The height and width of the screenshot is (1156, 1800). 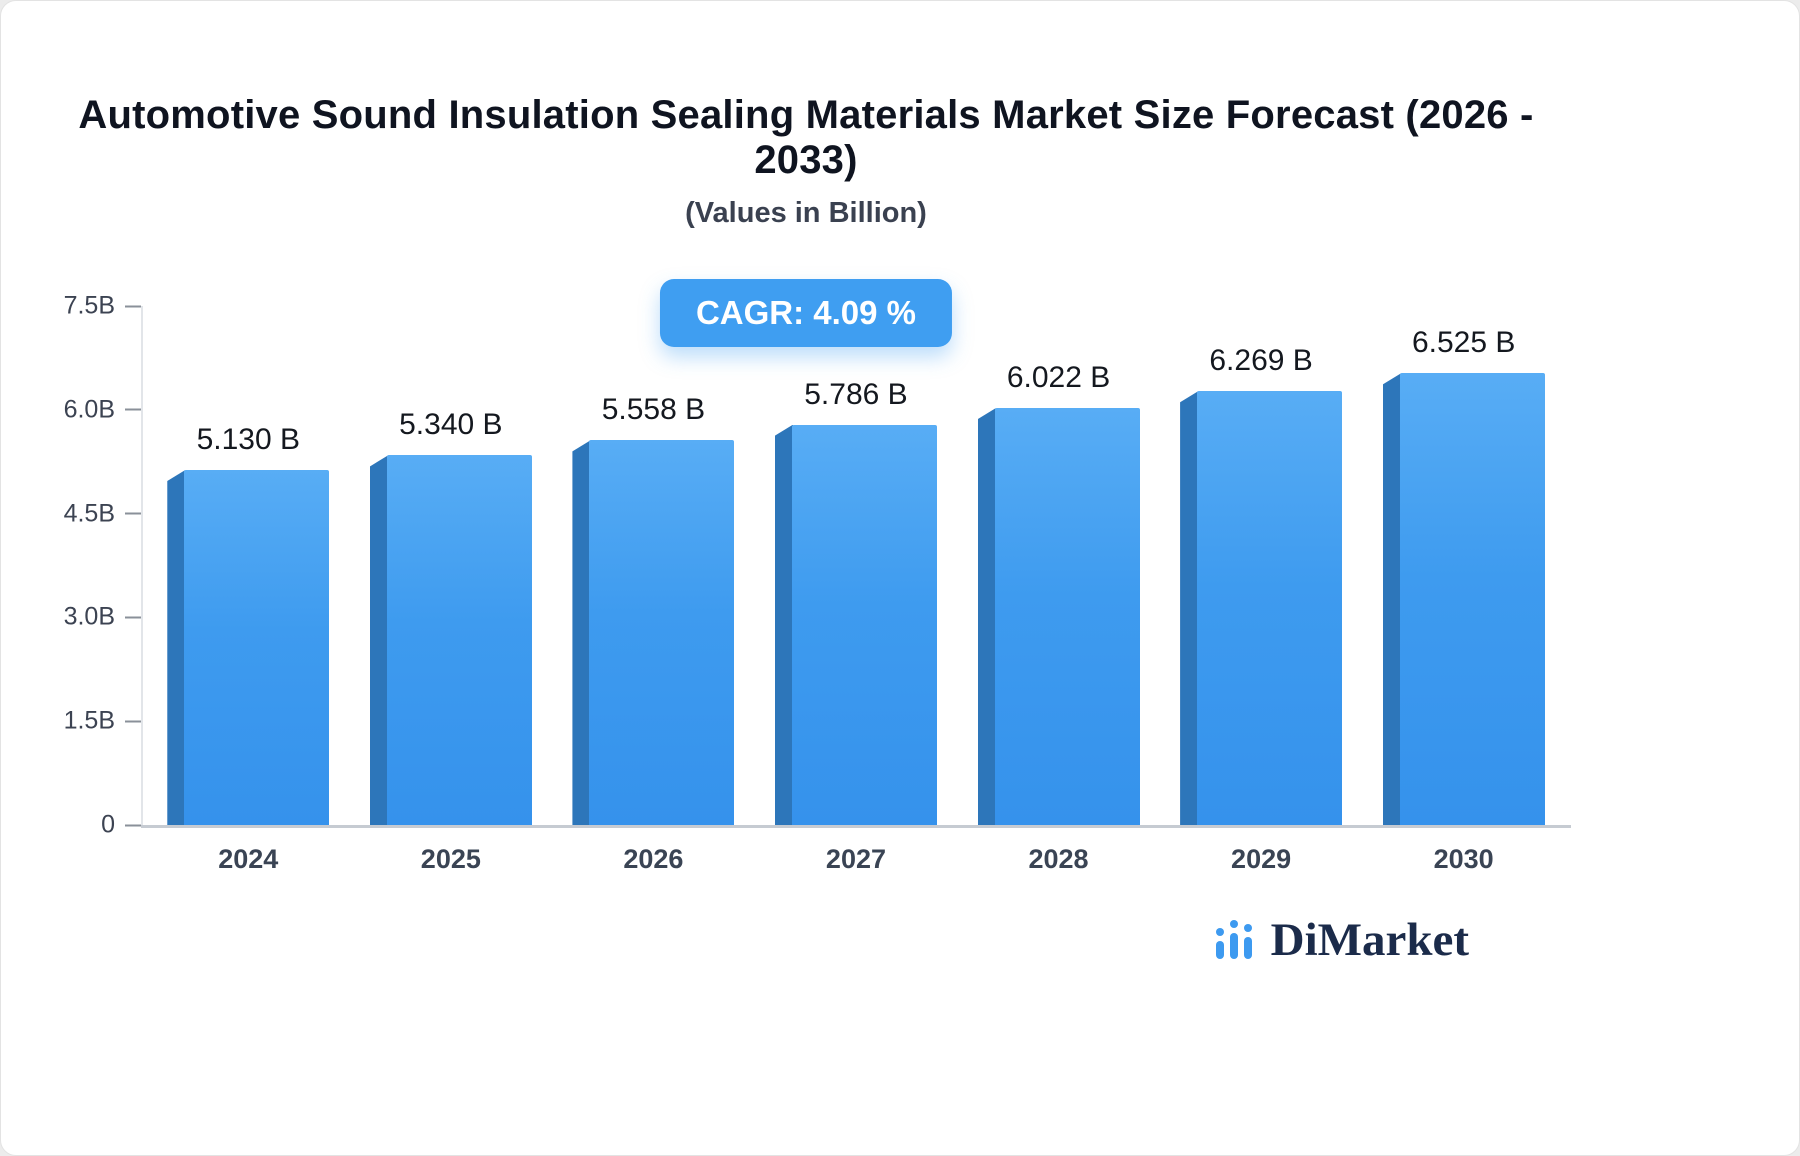 I want to click on bar: 5.786 B, so click(x=855, y=601).